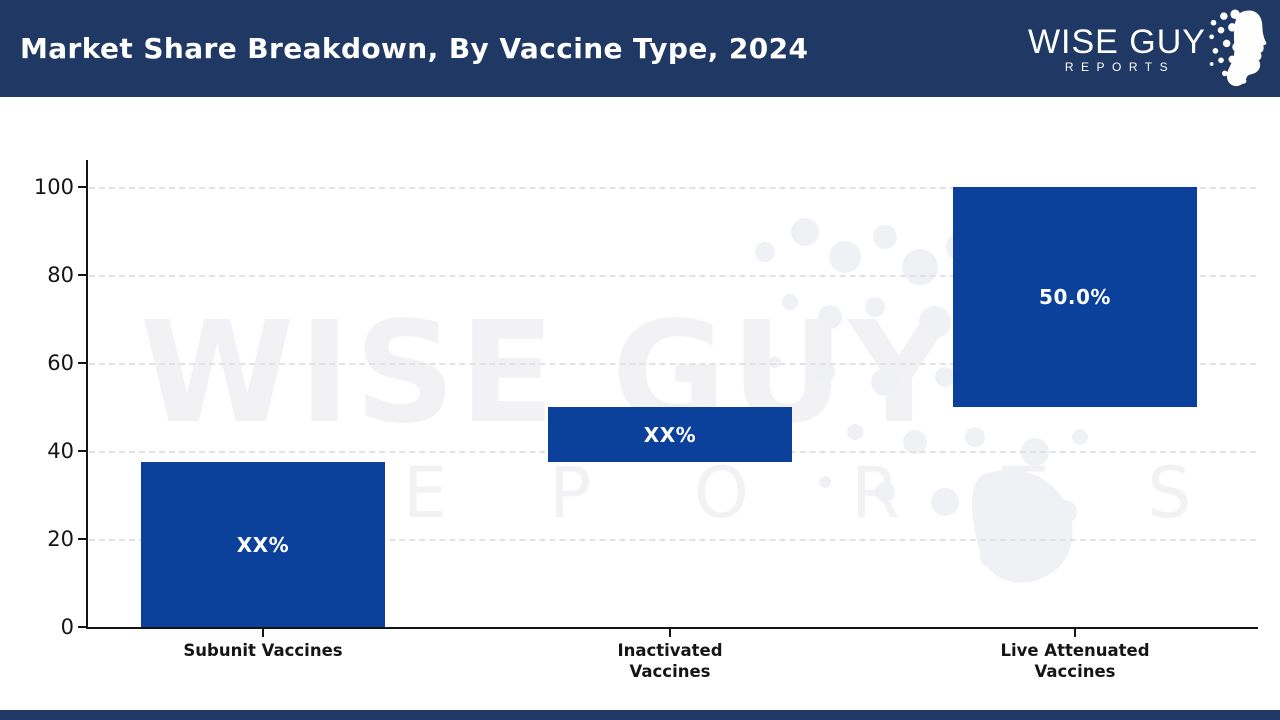 The height and width of the screenshot is (720, 1280). Describe the element at coordinates (60, 451) in the screenshot. I see `y-axis-tick-label: 40` at that location.